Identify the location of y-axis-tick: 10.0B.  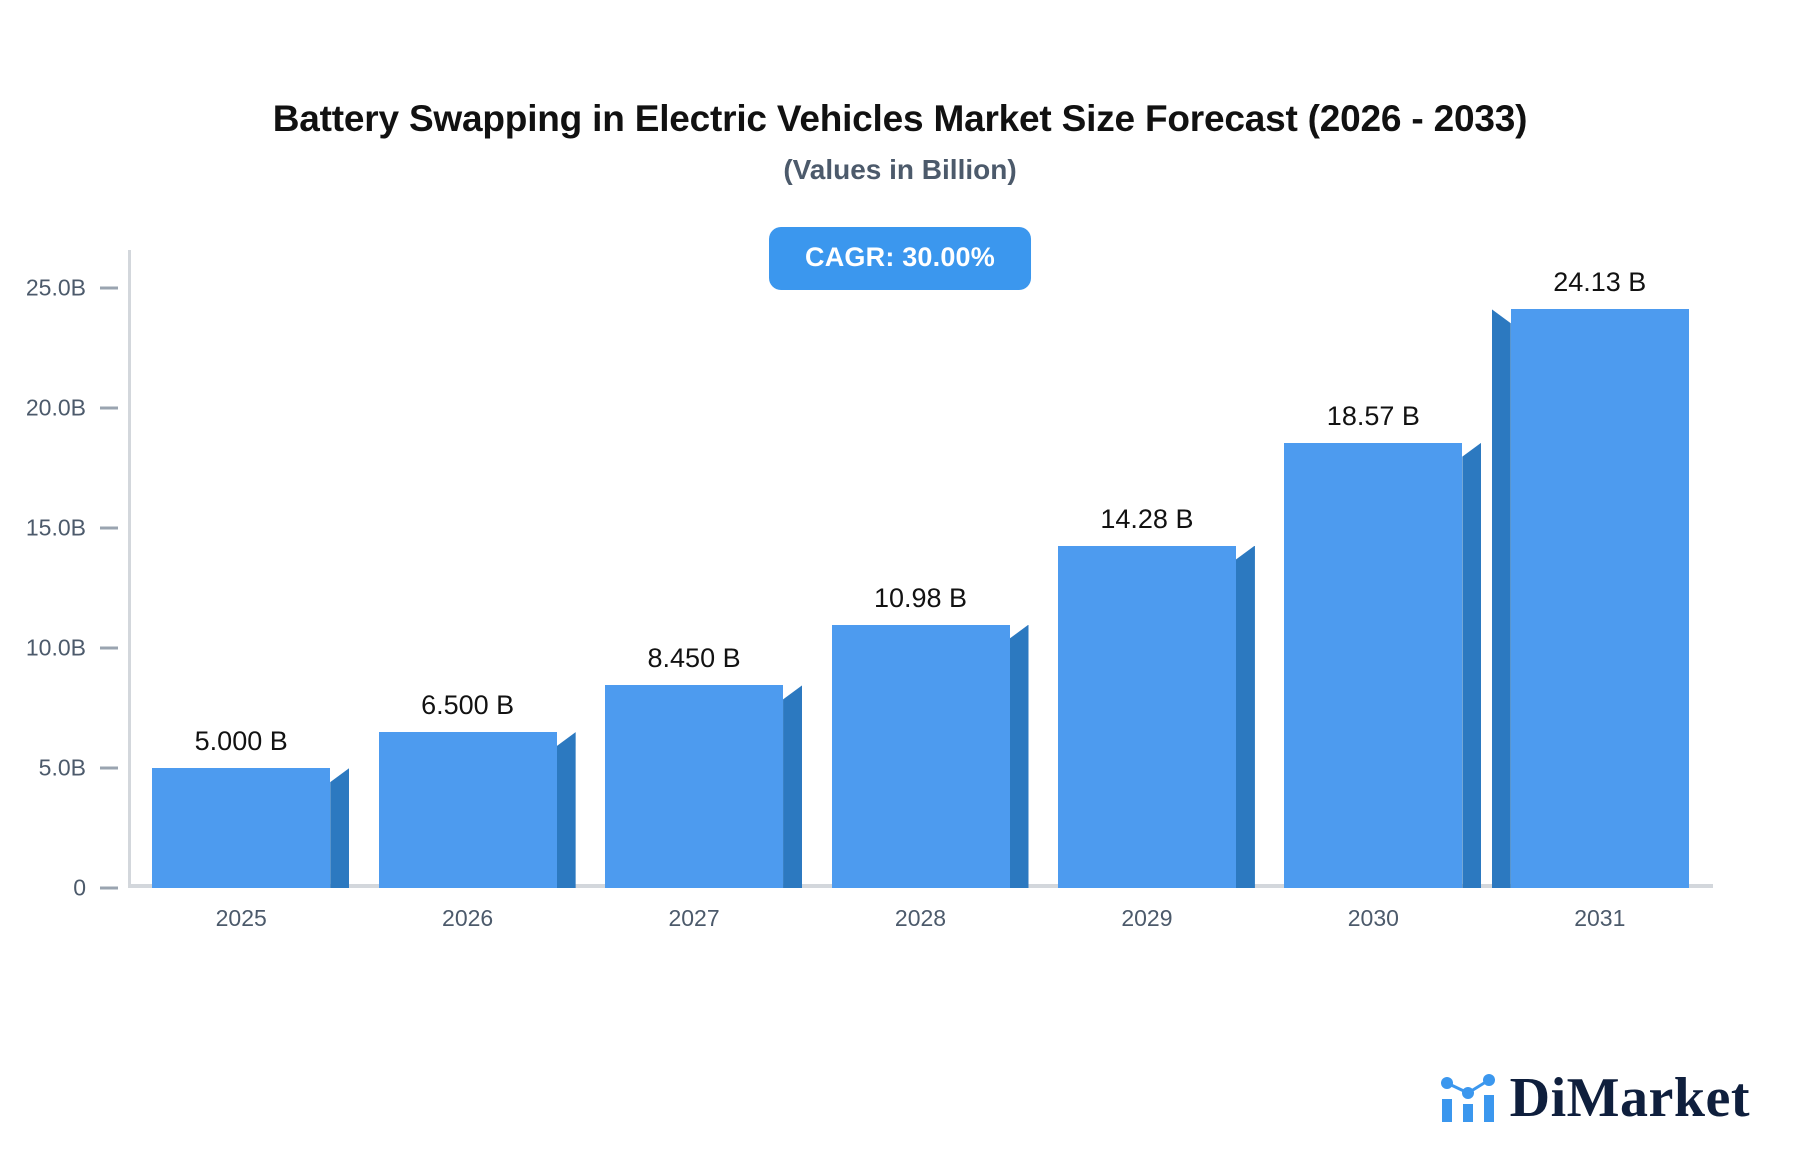
(64, 648).